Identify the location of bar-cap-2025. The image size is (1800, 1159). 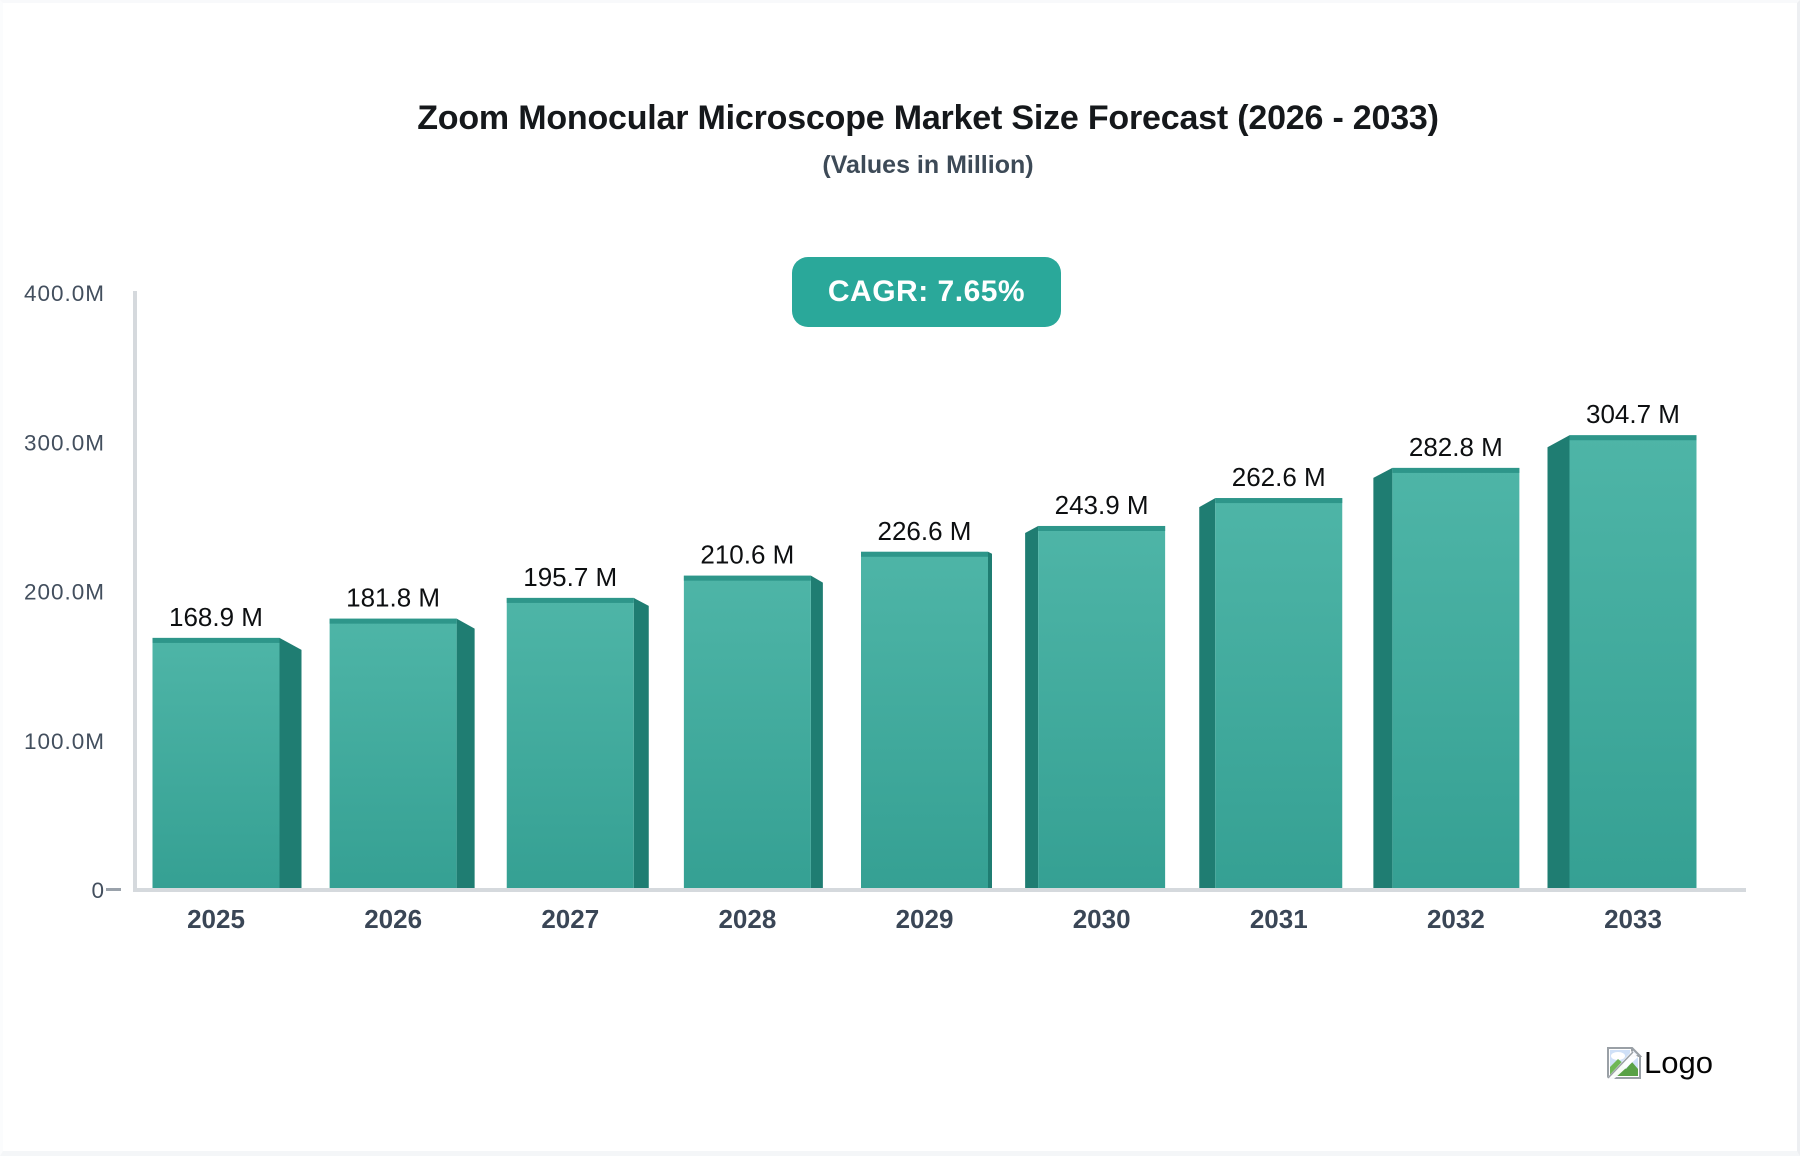
(216, 640).